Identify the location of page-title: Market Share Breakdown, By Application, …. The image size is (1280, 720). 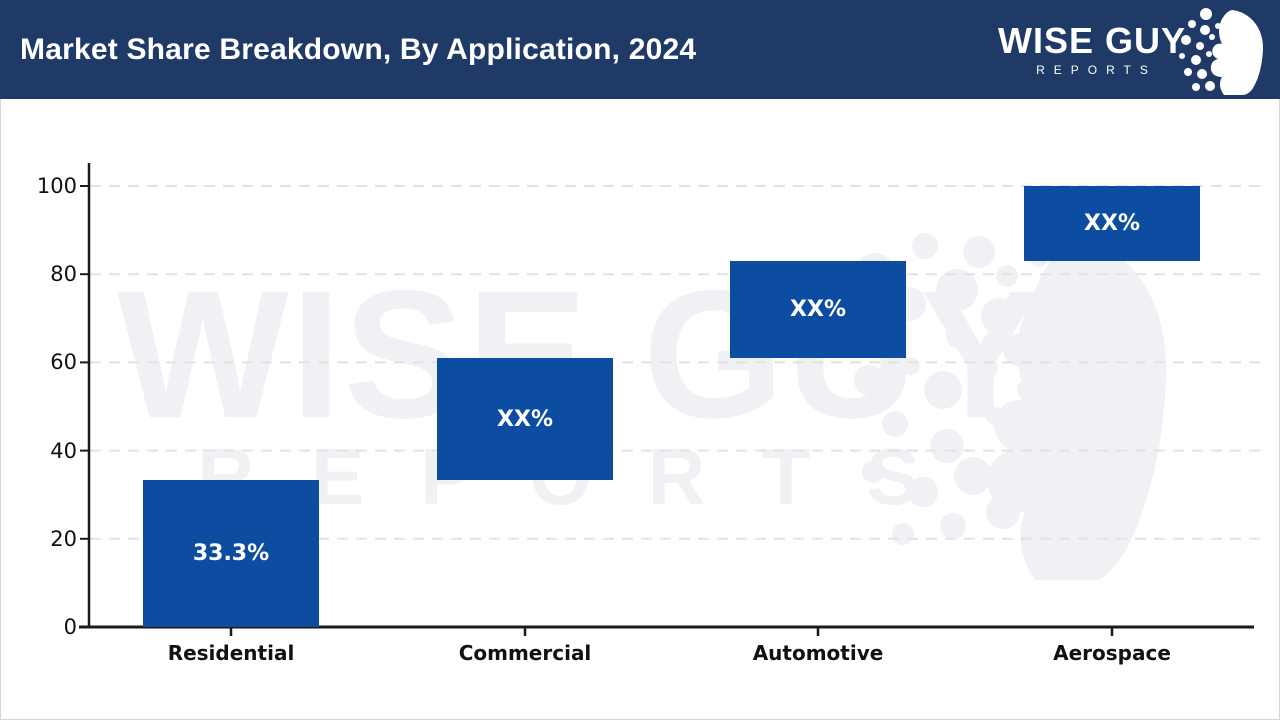
(358, 49).